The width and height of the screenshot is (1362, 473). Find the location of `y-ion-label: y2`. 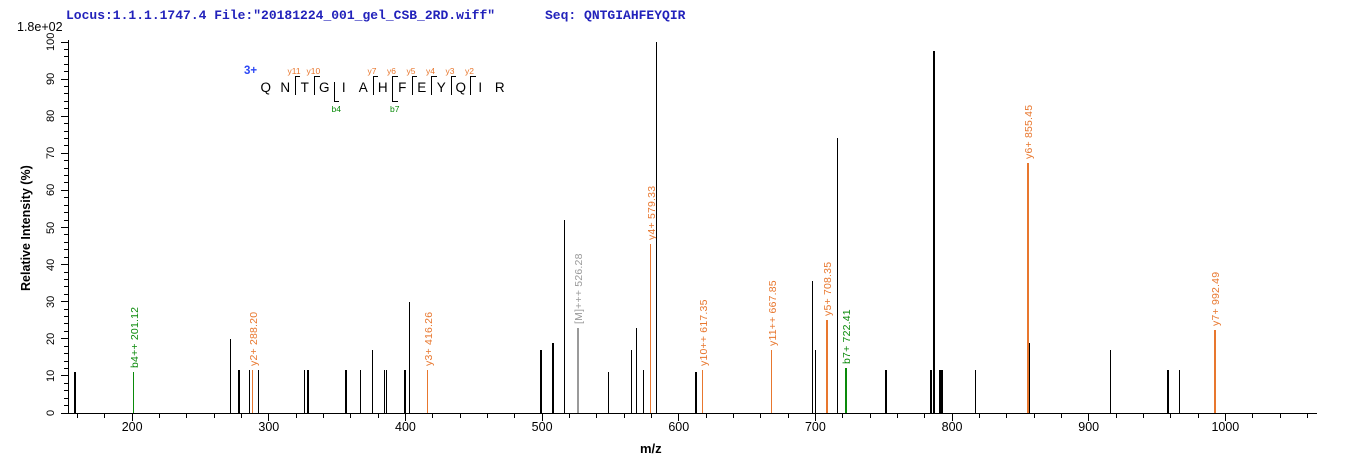

y-ion-label: y2 is located at coordinates (469, 71).